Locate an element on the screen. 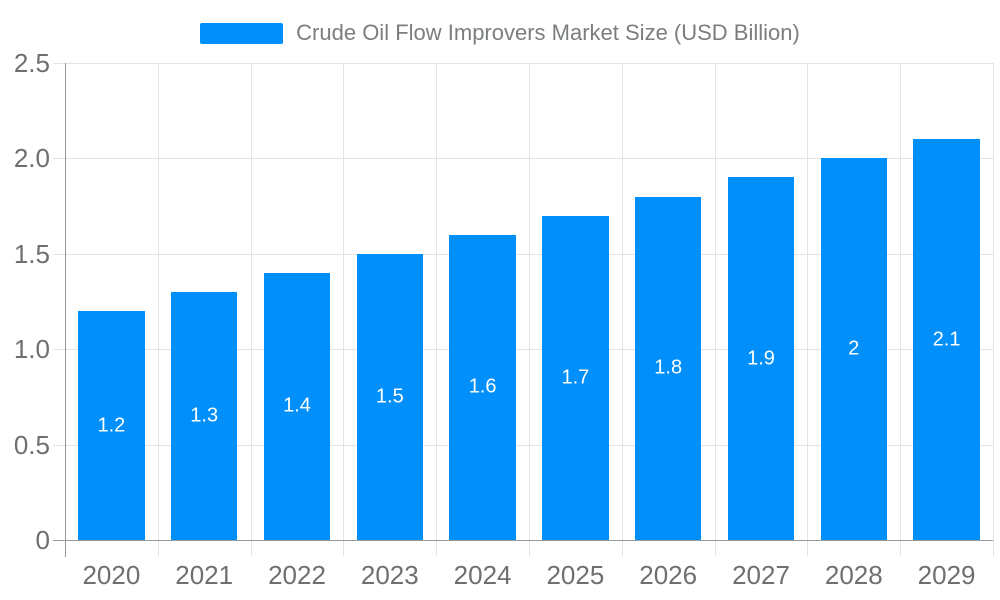  bar-2022: 1.4 is located at coordinates (297, 406).